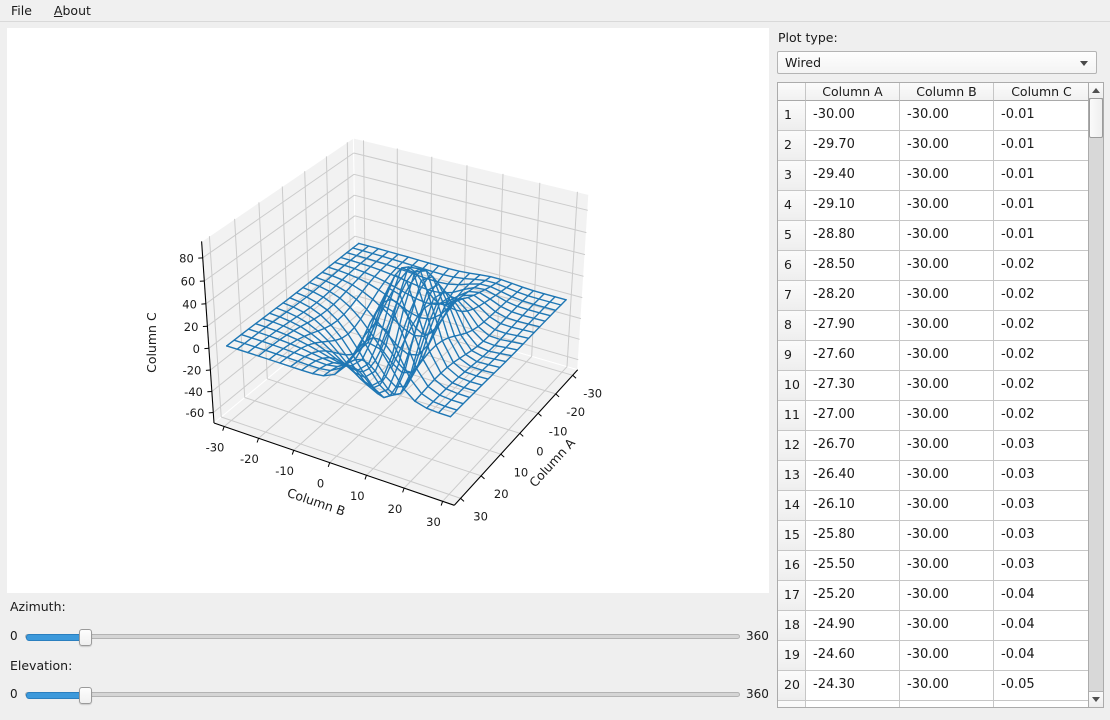 The width and height of the screenshot is (1110, 720). I want to click on table-cell: -24.90, so click(853, 626).